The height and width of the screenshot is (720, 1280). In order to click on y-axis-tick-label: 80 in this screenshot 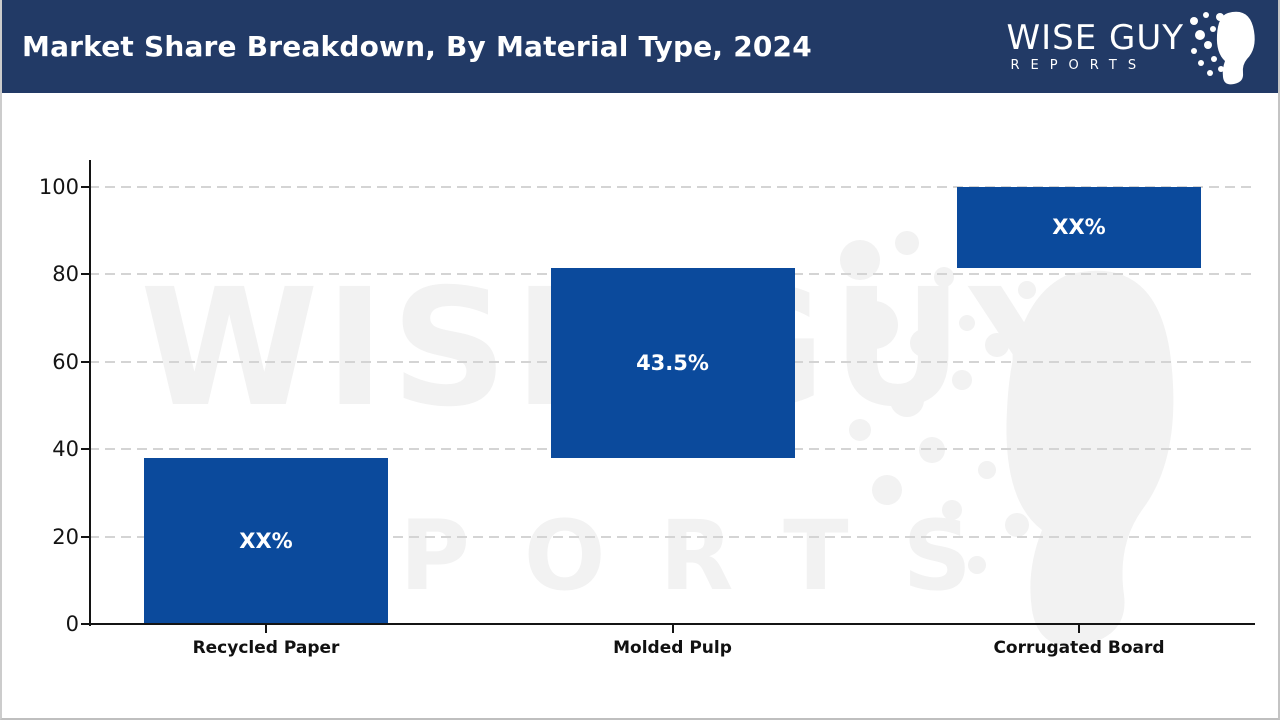, I will do `click(65, 274)`.